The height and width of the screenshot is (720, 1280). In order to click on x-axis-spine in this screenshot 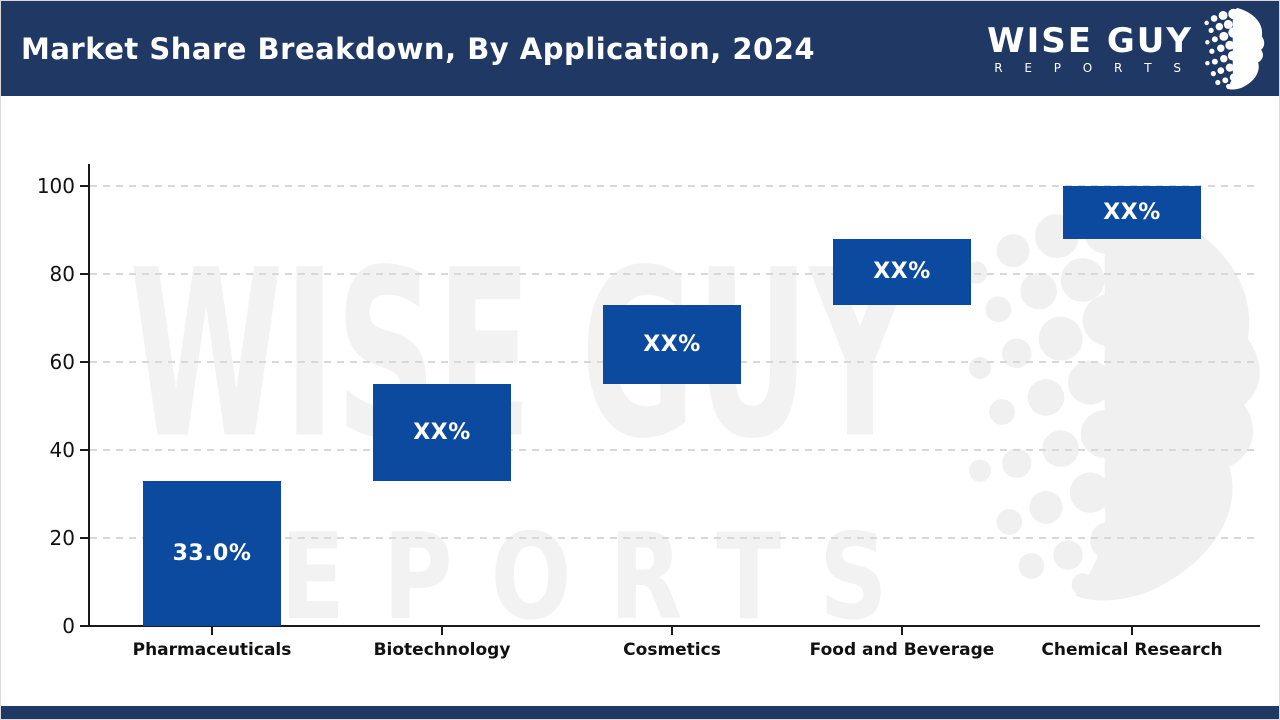, I will do `click(673, 626)`.